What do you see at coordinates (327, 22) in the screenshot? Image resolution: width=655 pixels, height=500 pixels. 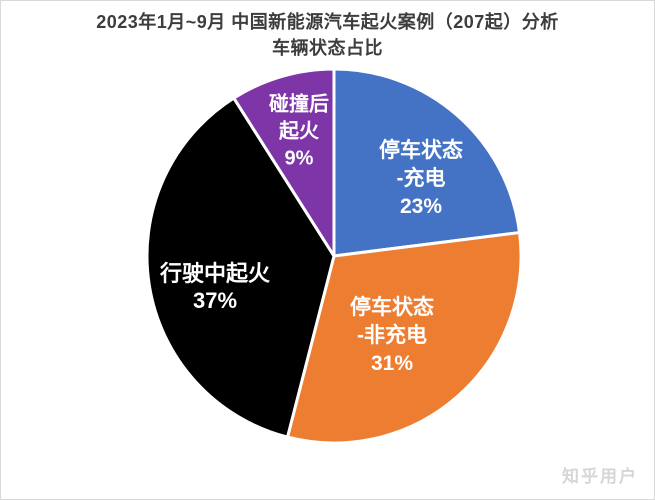 I see `chart-title: 2023年1月~9月 中国新能源汽车起火案例（207起）分析` at bounding box center [327, 22].